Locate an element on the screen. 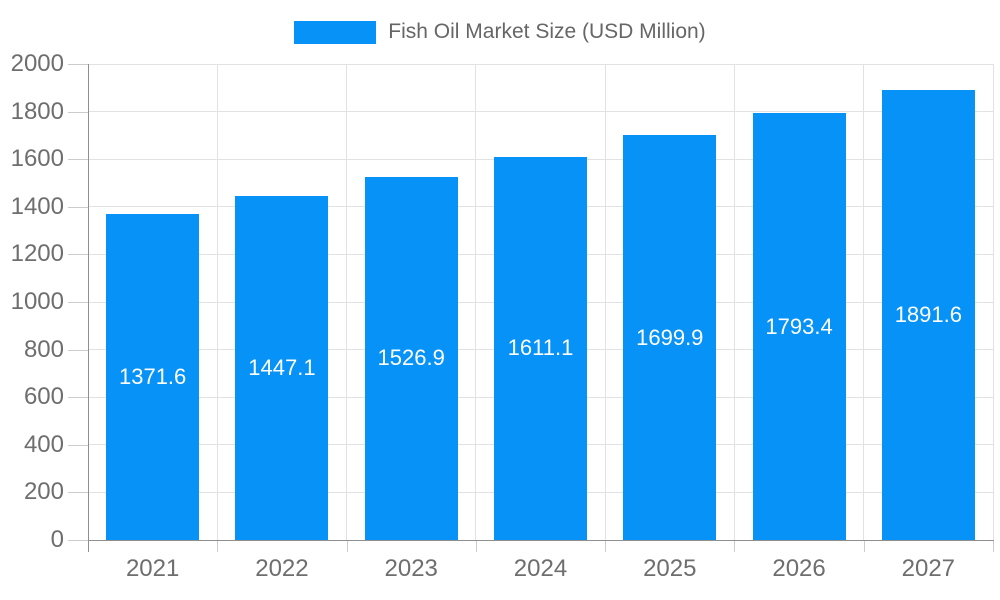  y-axis-tick-label: 2000 is located at coordinates (37, 63).